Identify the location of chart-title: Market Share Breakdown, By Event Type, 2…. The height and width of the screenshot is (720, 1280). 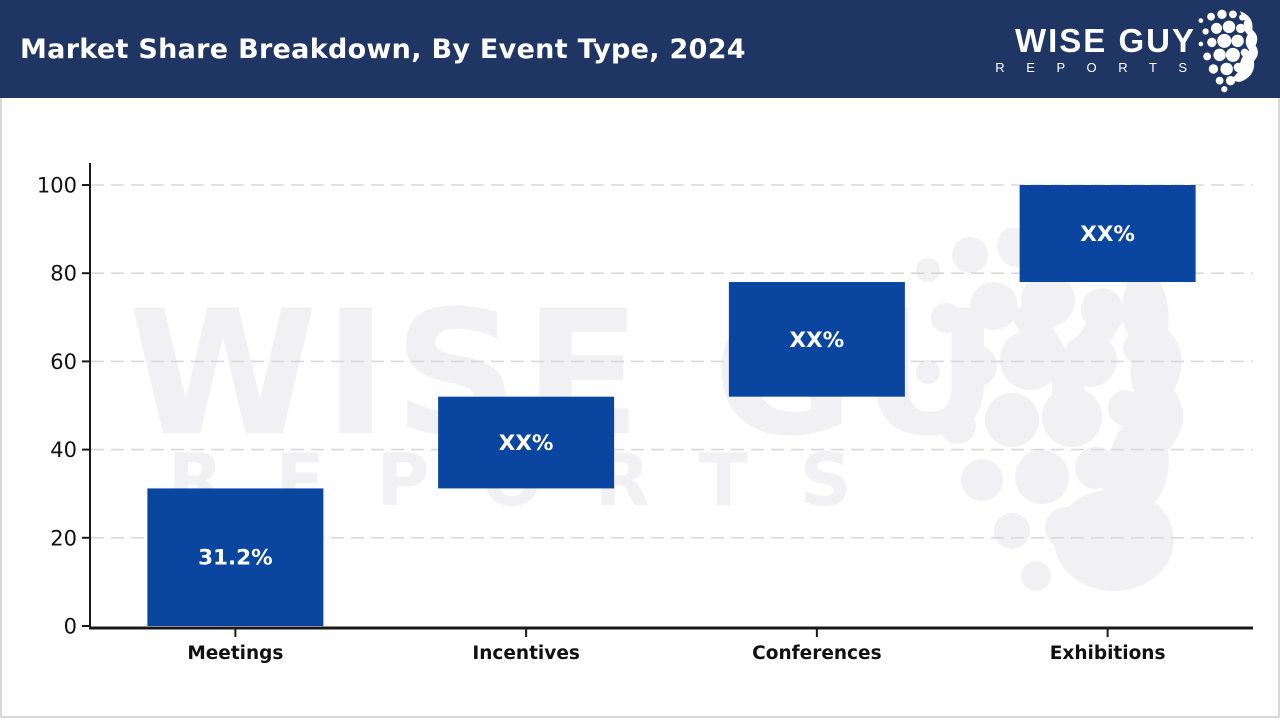
(383, 49).